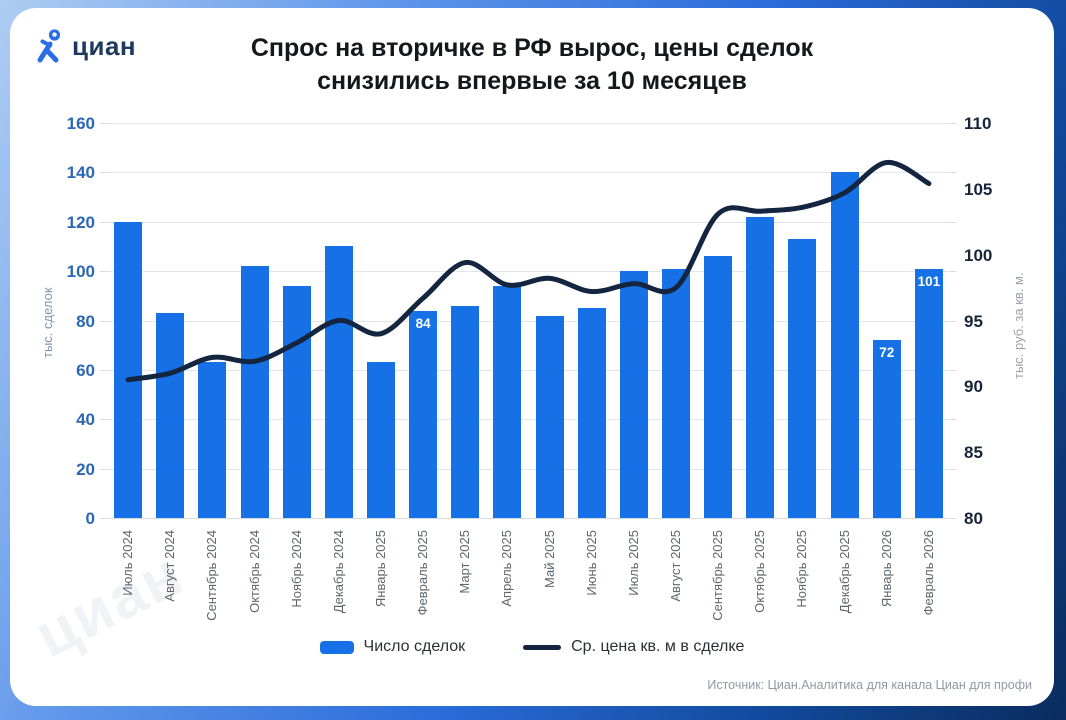 The image size is (1066, 720). Describe the element at coordinates (549, 416) in the screenshot. I see `bar-Май 2025` at that location.